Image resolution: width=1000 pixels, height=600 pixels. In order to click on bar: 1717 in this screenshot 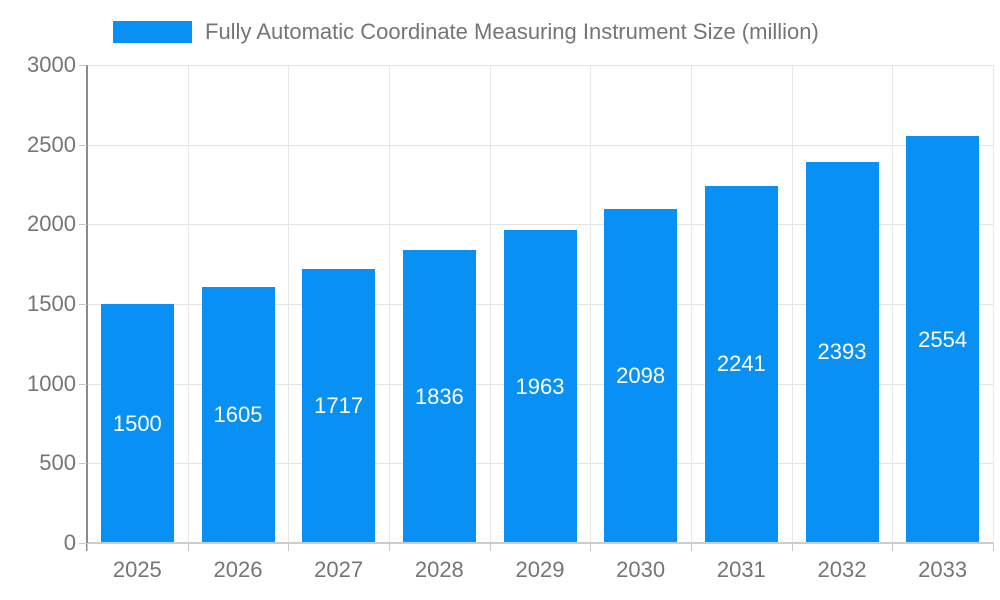, I will do `click(339, 406)`.